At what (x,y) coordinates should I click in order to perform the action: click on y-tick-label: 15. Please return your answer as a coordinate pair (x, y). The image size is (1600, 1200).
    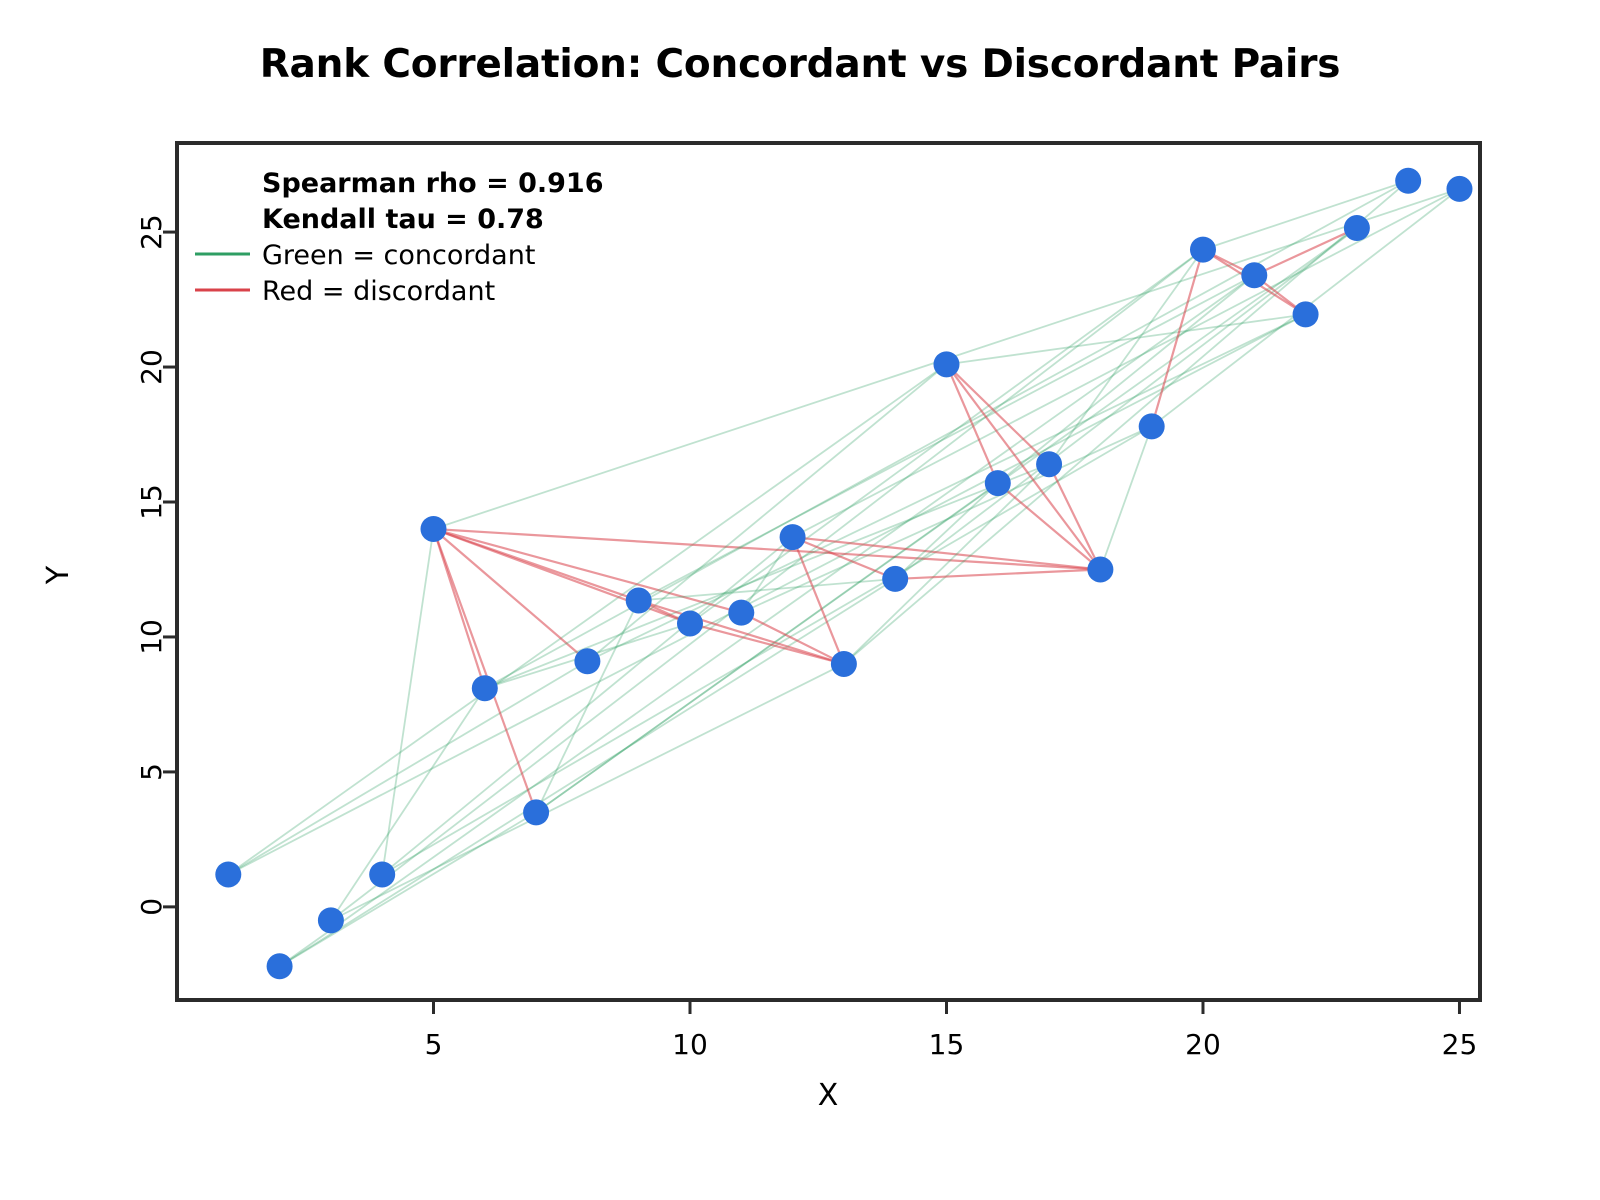
    Looking at the image, I should click on (151, 502).